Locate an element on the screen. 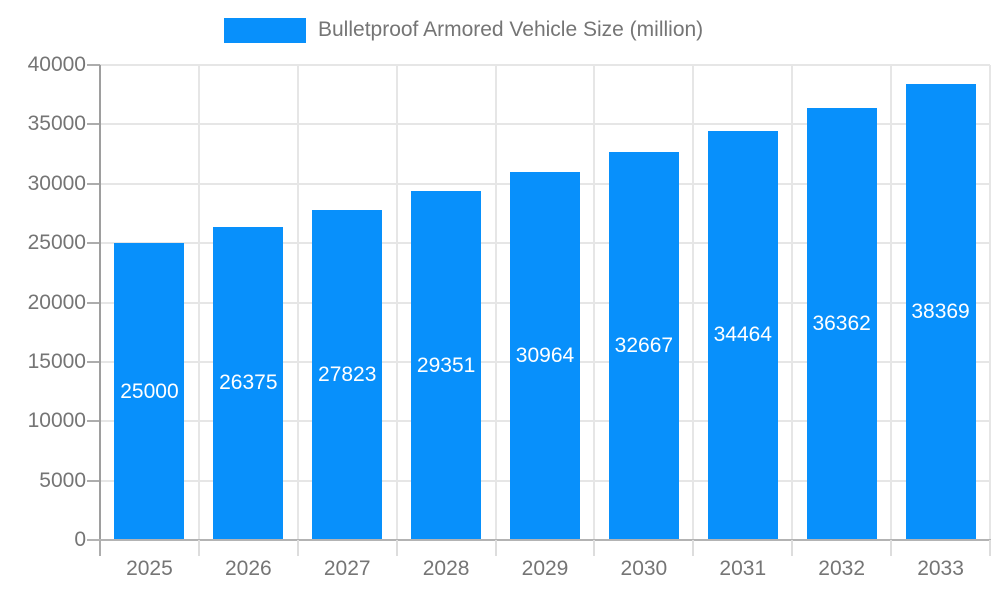  bar-value-label: 32667 is located at coordinates (644, 346).